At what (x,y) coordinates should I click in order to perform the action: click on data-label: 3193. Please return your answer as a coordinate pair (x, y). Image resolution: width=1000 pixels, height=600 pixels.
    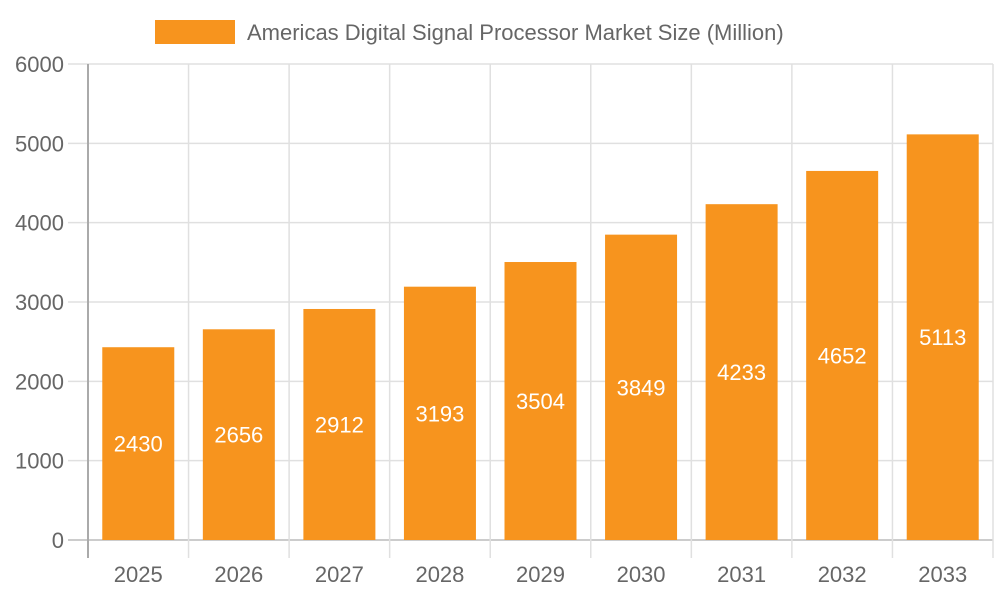
    Looking at the image, I should click on (439, 413).